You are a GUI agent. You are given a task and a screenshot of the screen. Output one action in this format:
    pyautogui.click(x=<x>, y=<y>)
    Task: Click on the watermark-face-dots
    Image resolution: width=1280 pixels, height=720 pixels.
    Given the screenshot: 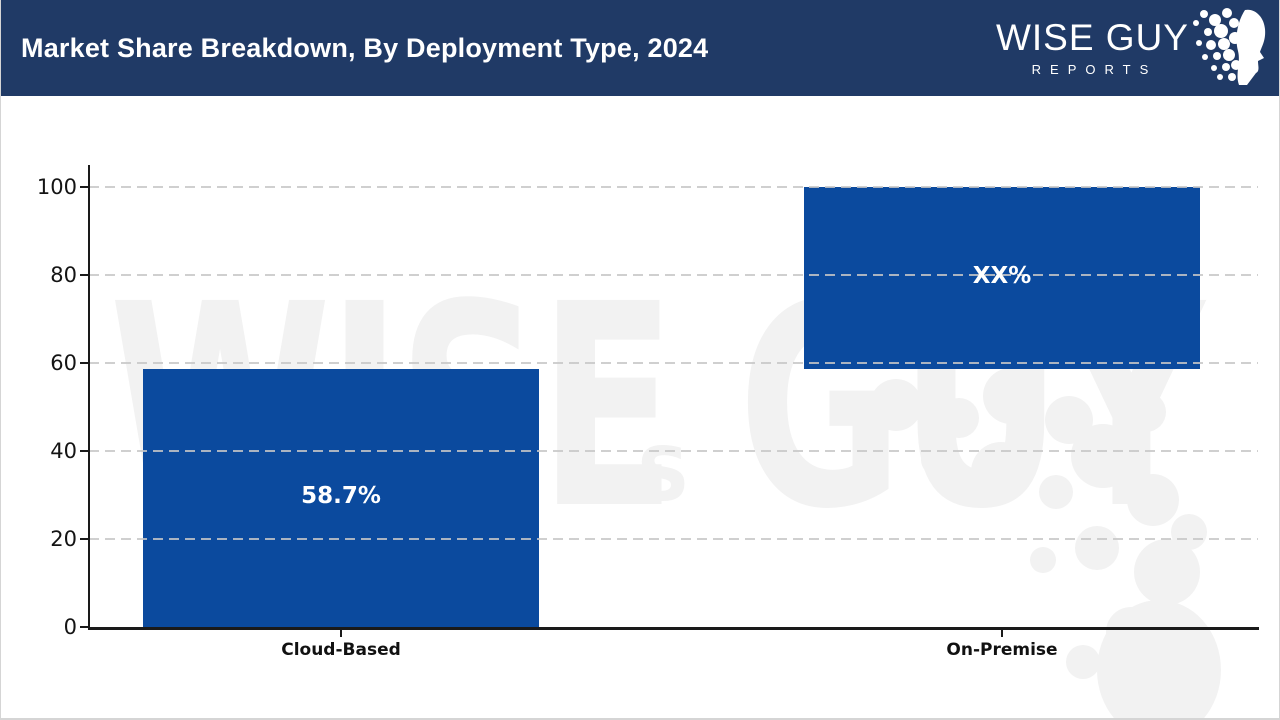 What is the action you would take?
    pyautogui.click(x=1045, y=543)
    